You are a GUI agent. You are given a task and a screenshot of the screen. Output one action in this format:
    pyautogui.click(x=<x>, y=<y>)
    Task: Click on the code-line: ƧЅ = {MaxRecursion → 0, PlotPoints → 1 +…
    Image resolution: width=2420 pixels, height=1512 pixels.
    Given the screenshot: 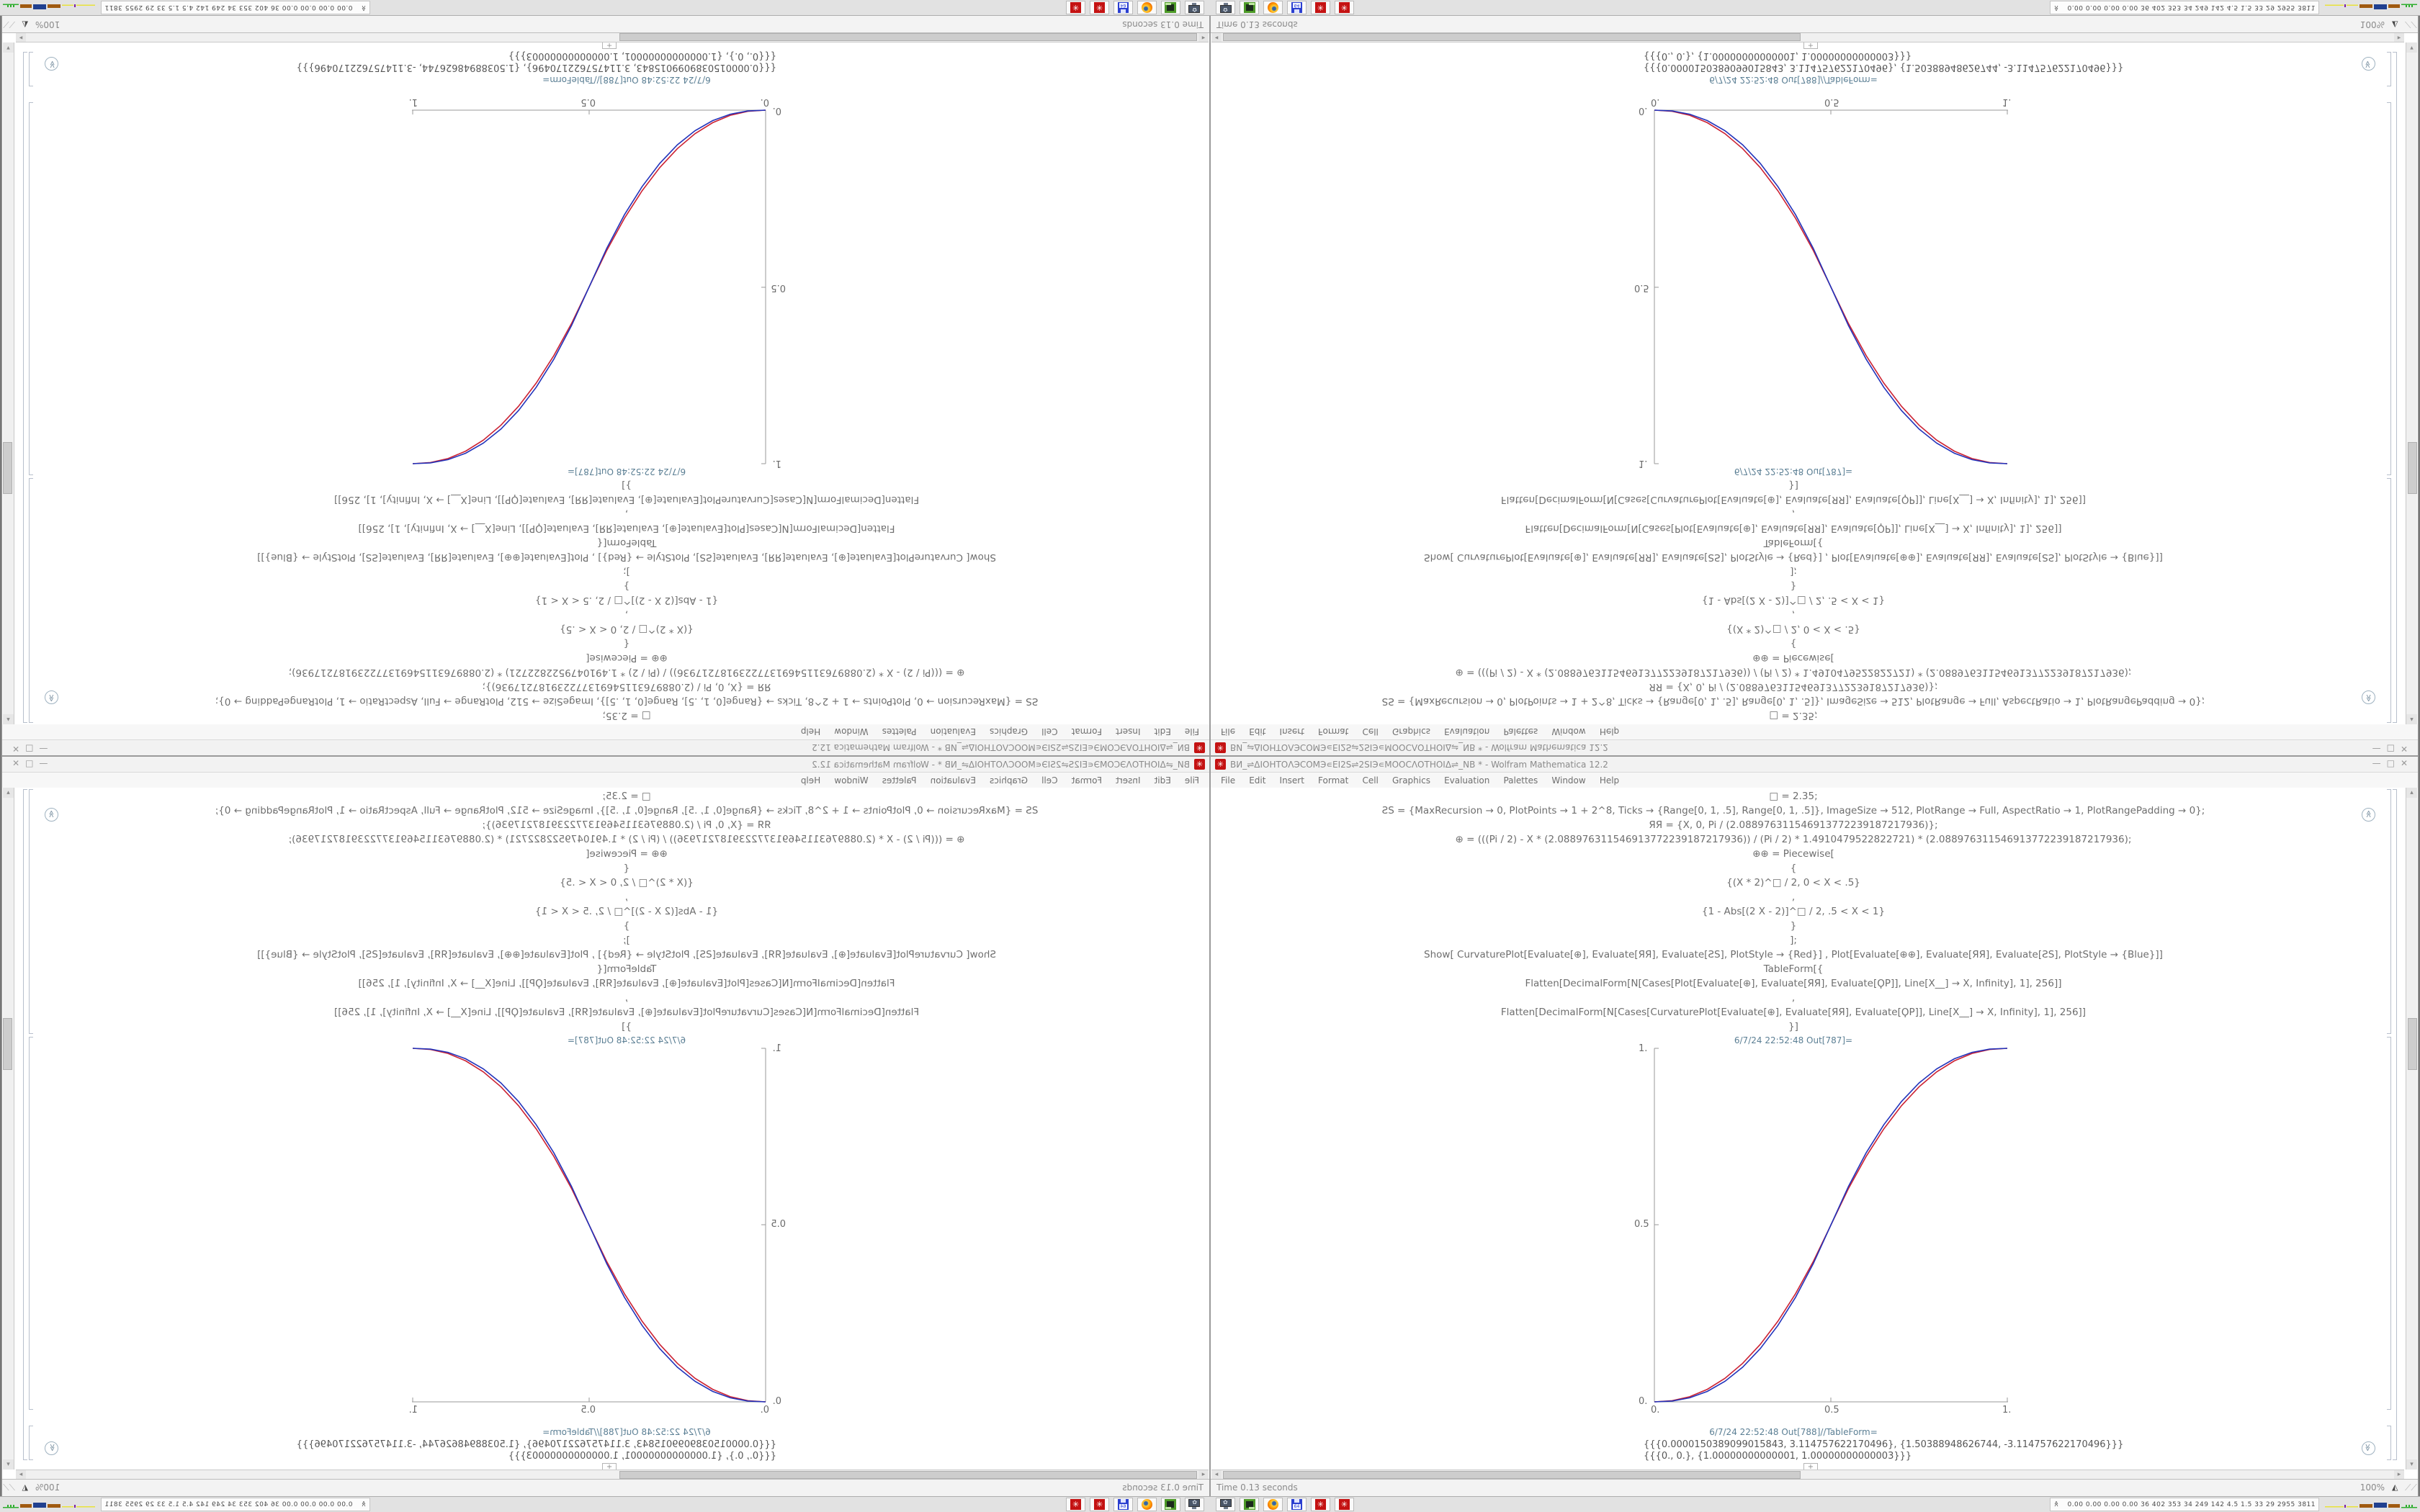 What is the action you would take?
    pyautogui.click(x=1793, y=810)
    